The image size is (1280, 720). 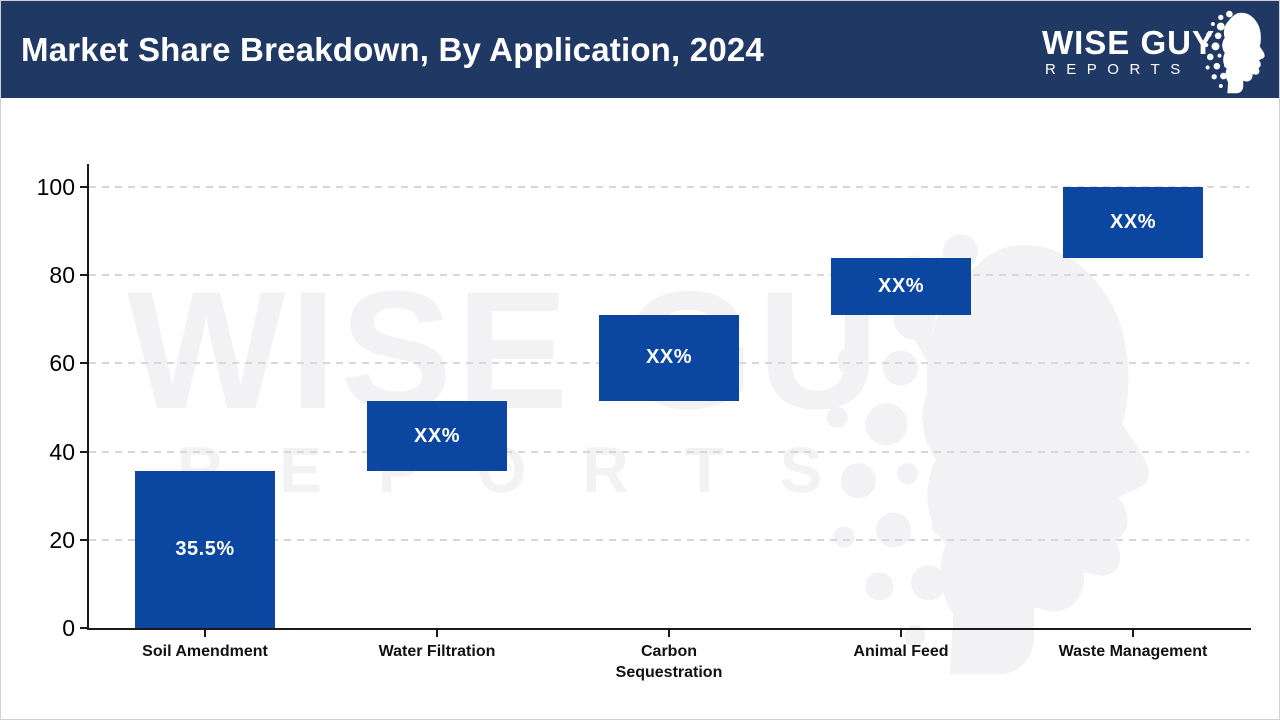 I want to click on x-tick-mark-carbon-sequestration, so click(x=669, y=633).